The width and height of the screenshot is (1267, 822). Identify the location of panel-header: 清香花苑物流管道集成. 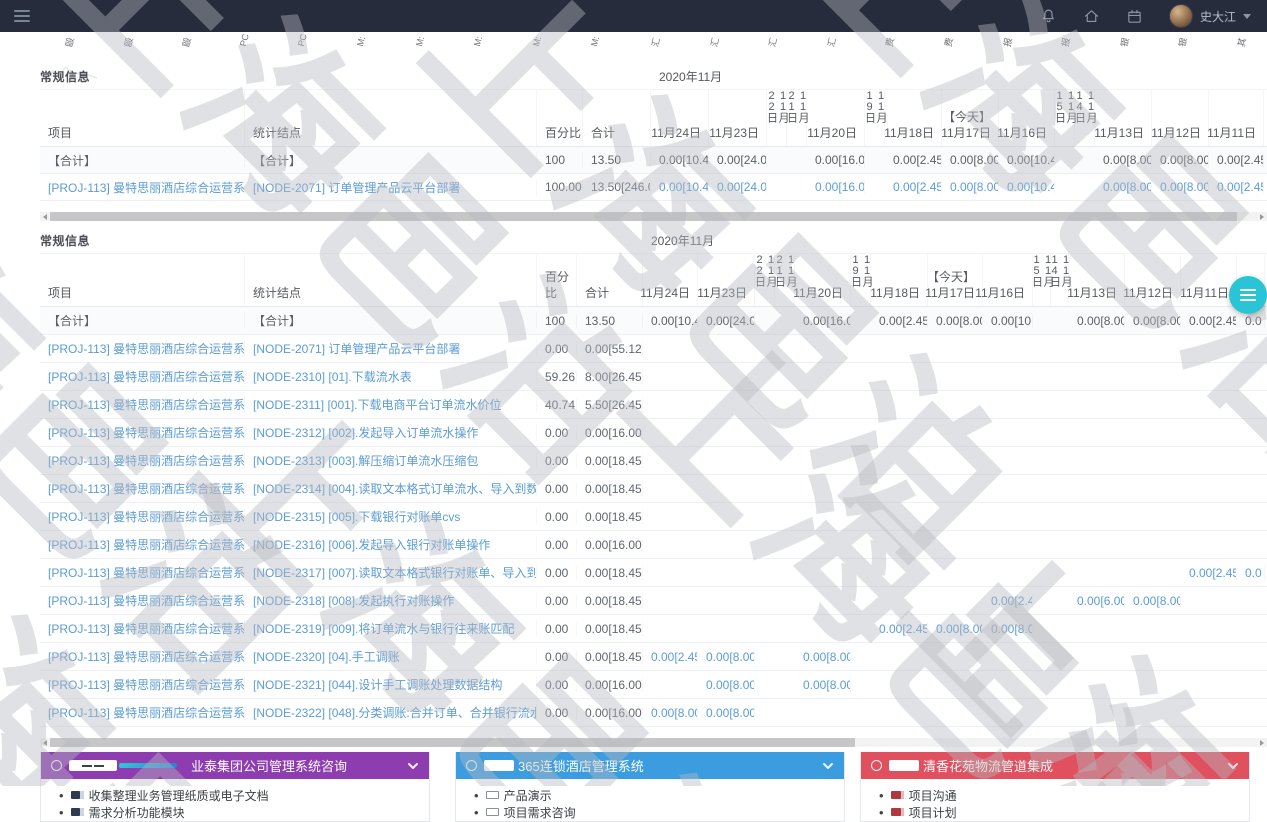
(1055, 765).